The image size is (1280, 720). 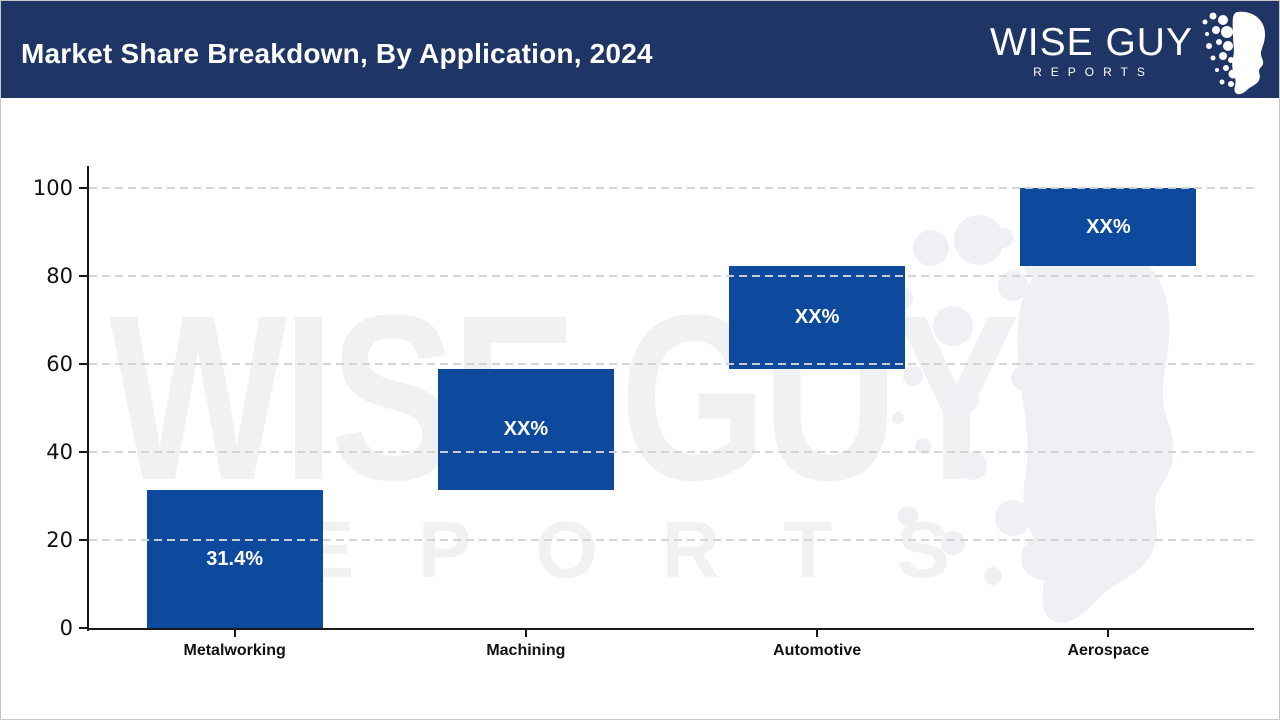 What do you see at coordinates (59, 540) in the screenshot?
I see `y-tick-label: 20` at bounding box center [59, 540].